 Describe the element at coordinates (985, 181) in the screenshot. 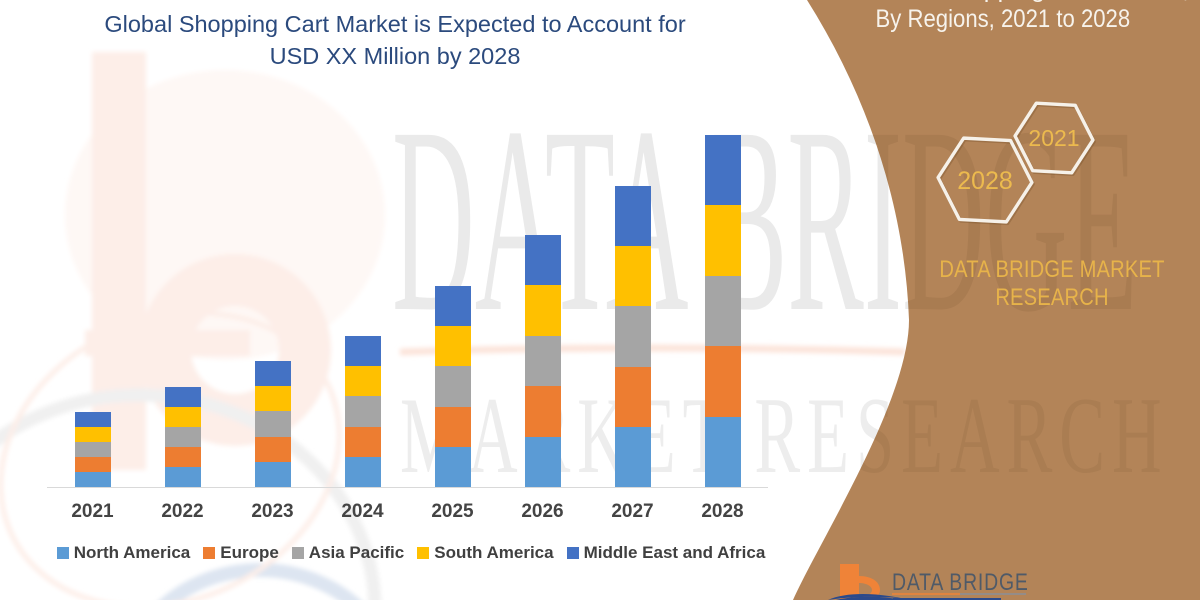

I see `svg-text: 2028` at that location.